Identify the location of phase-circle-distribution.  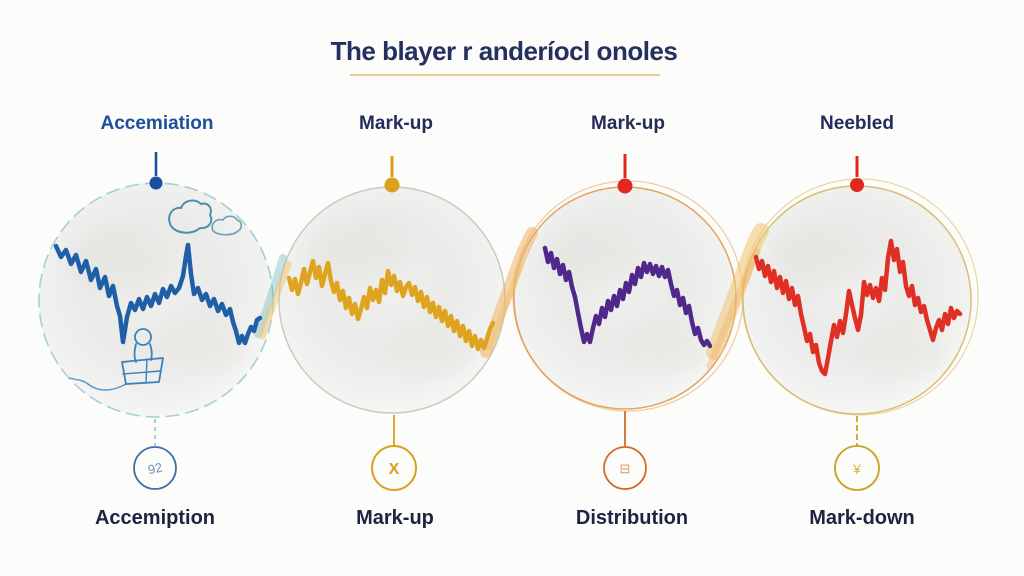
(628, 296).